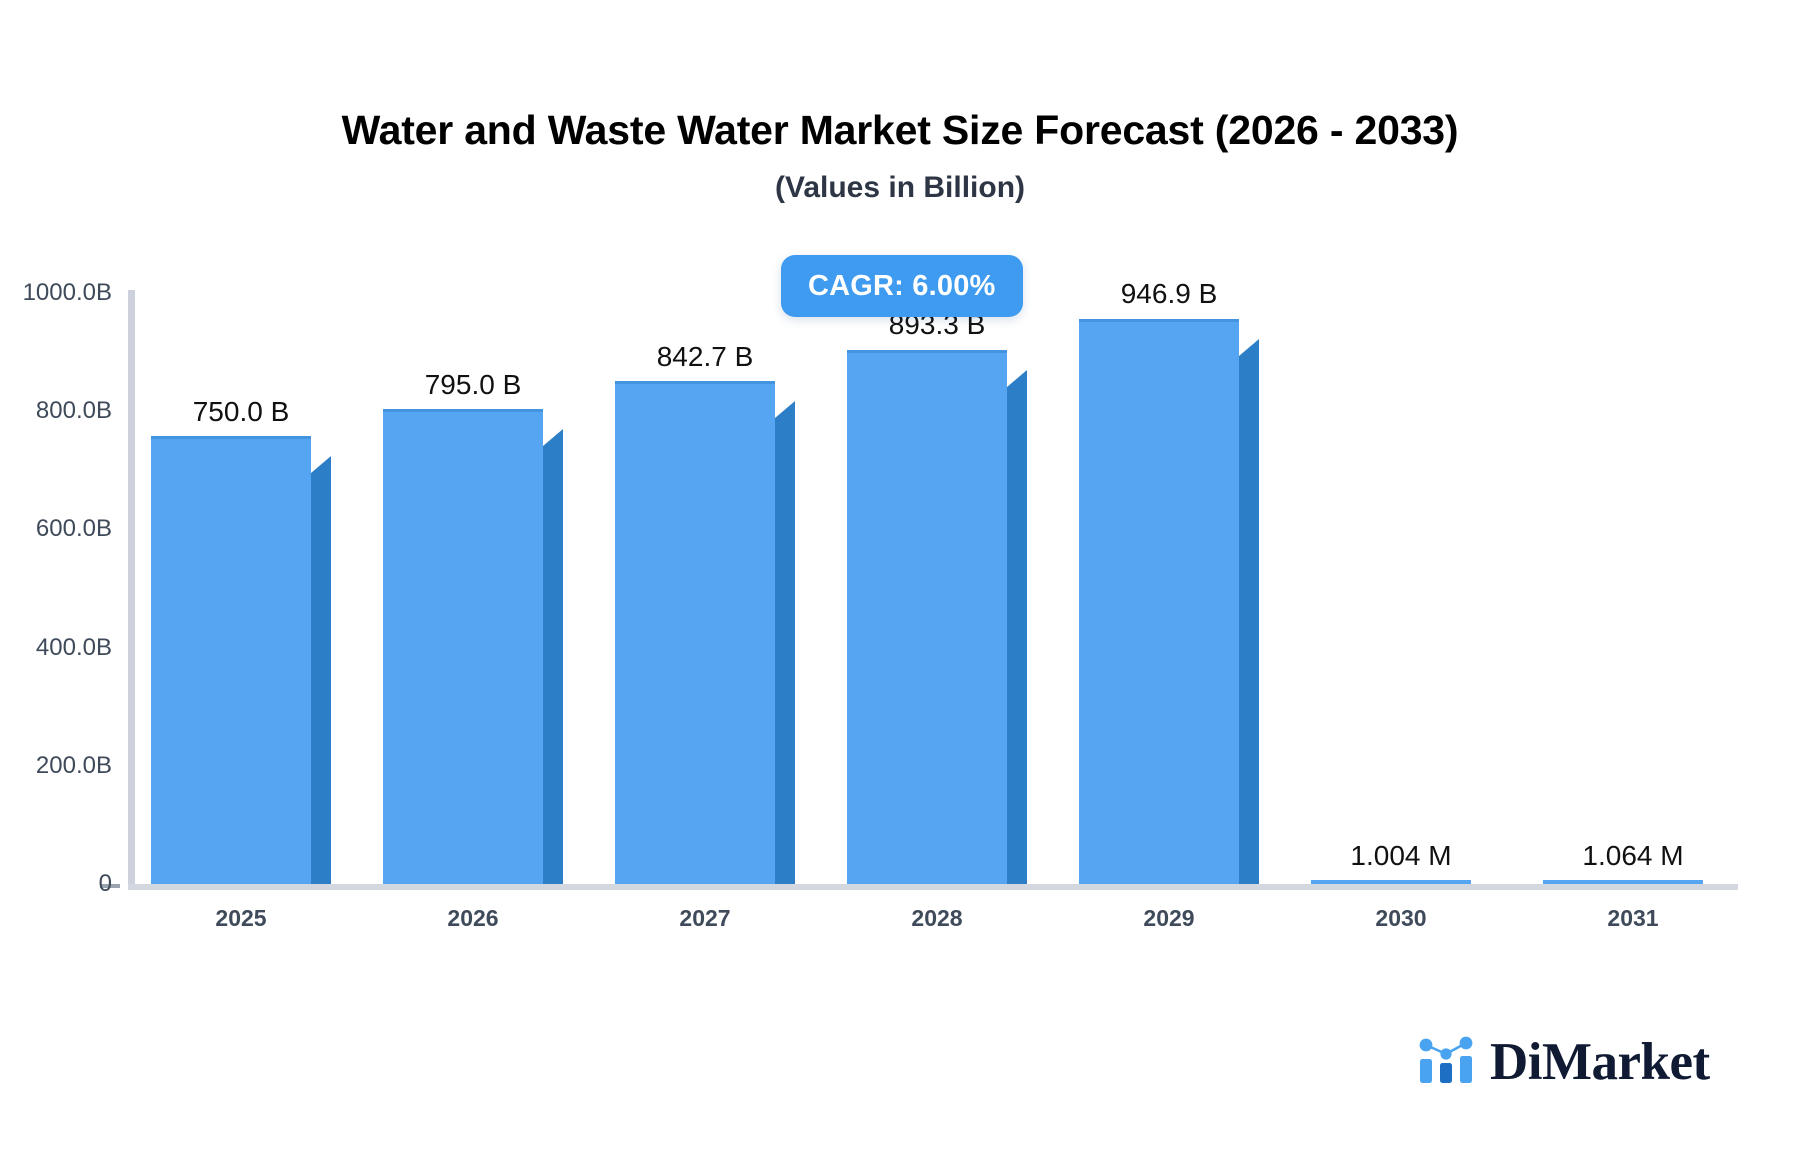 The width and height of the screenshot is (1800, 1156). I want to click on bar-group-2027, so click(705, 632).